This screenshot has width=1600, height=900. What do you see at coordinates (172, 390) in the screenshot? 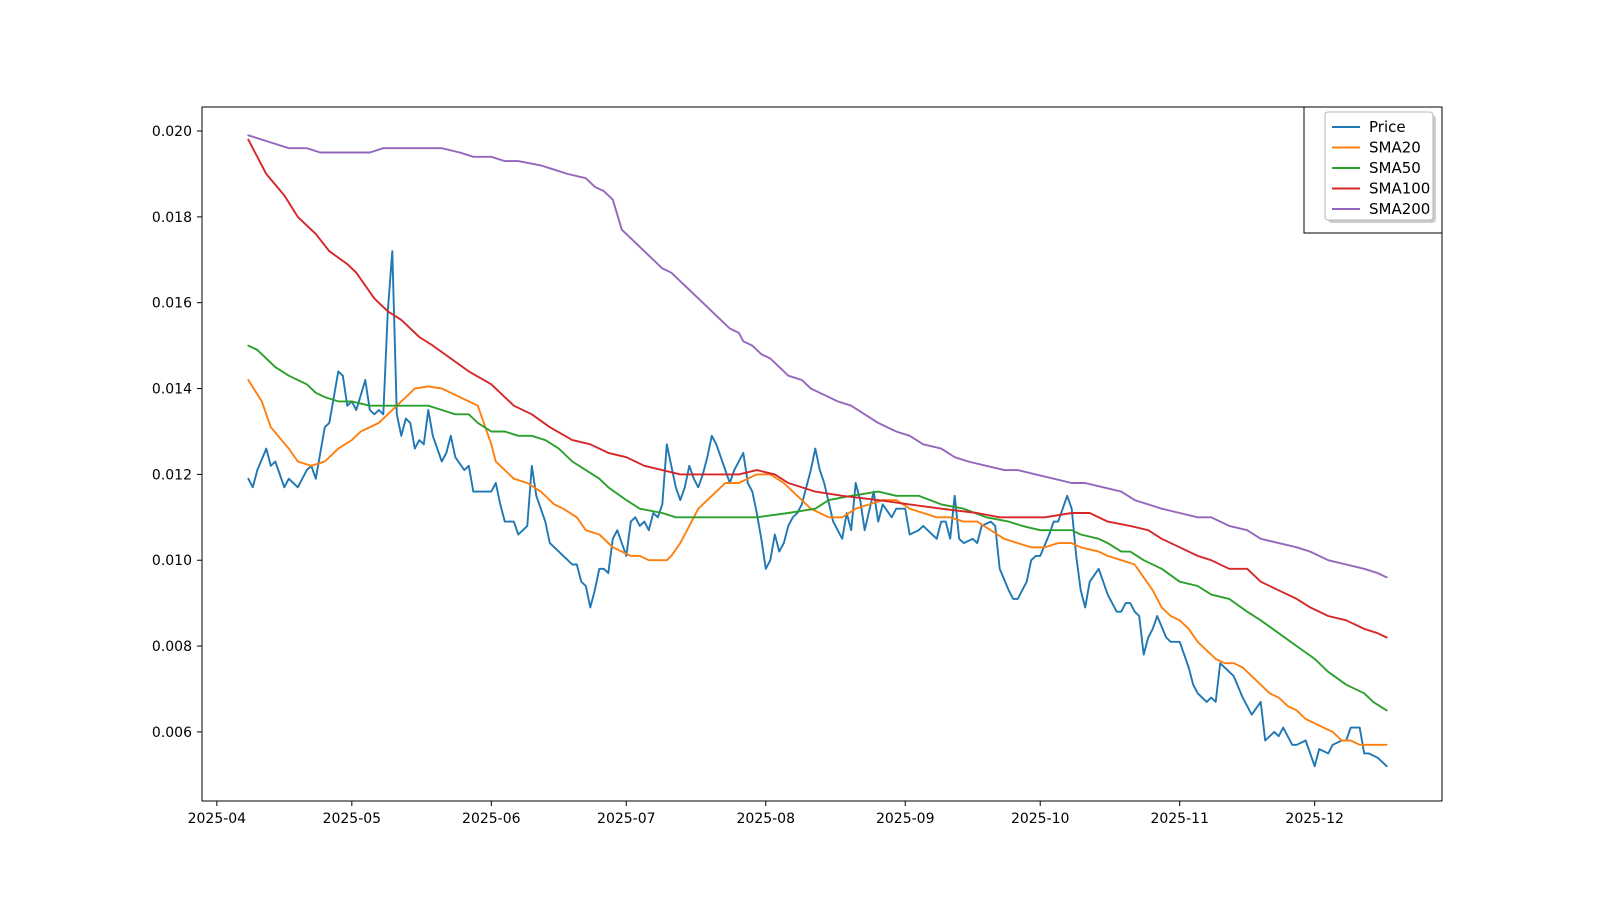
I see `y-tick-label: 0.014` at bounding box center [172, 390].